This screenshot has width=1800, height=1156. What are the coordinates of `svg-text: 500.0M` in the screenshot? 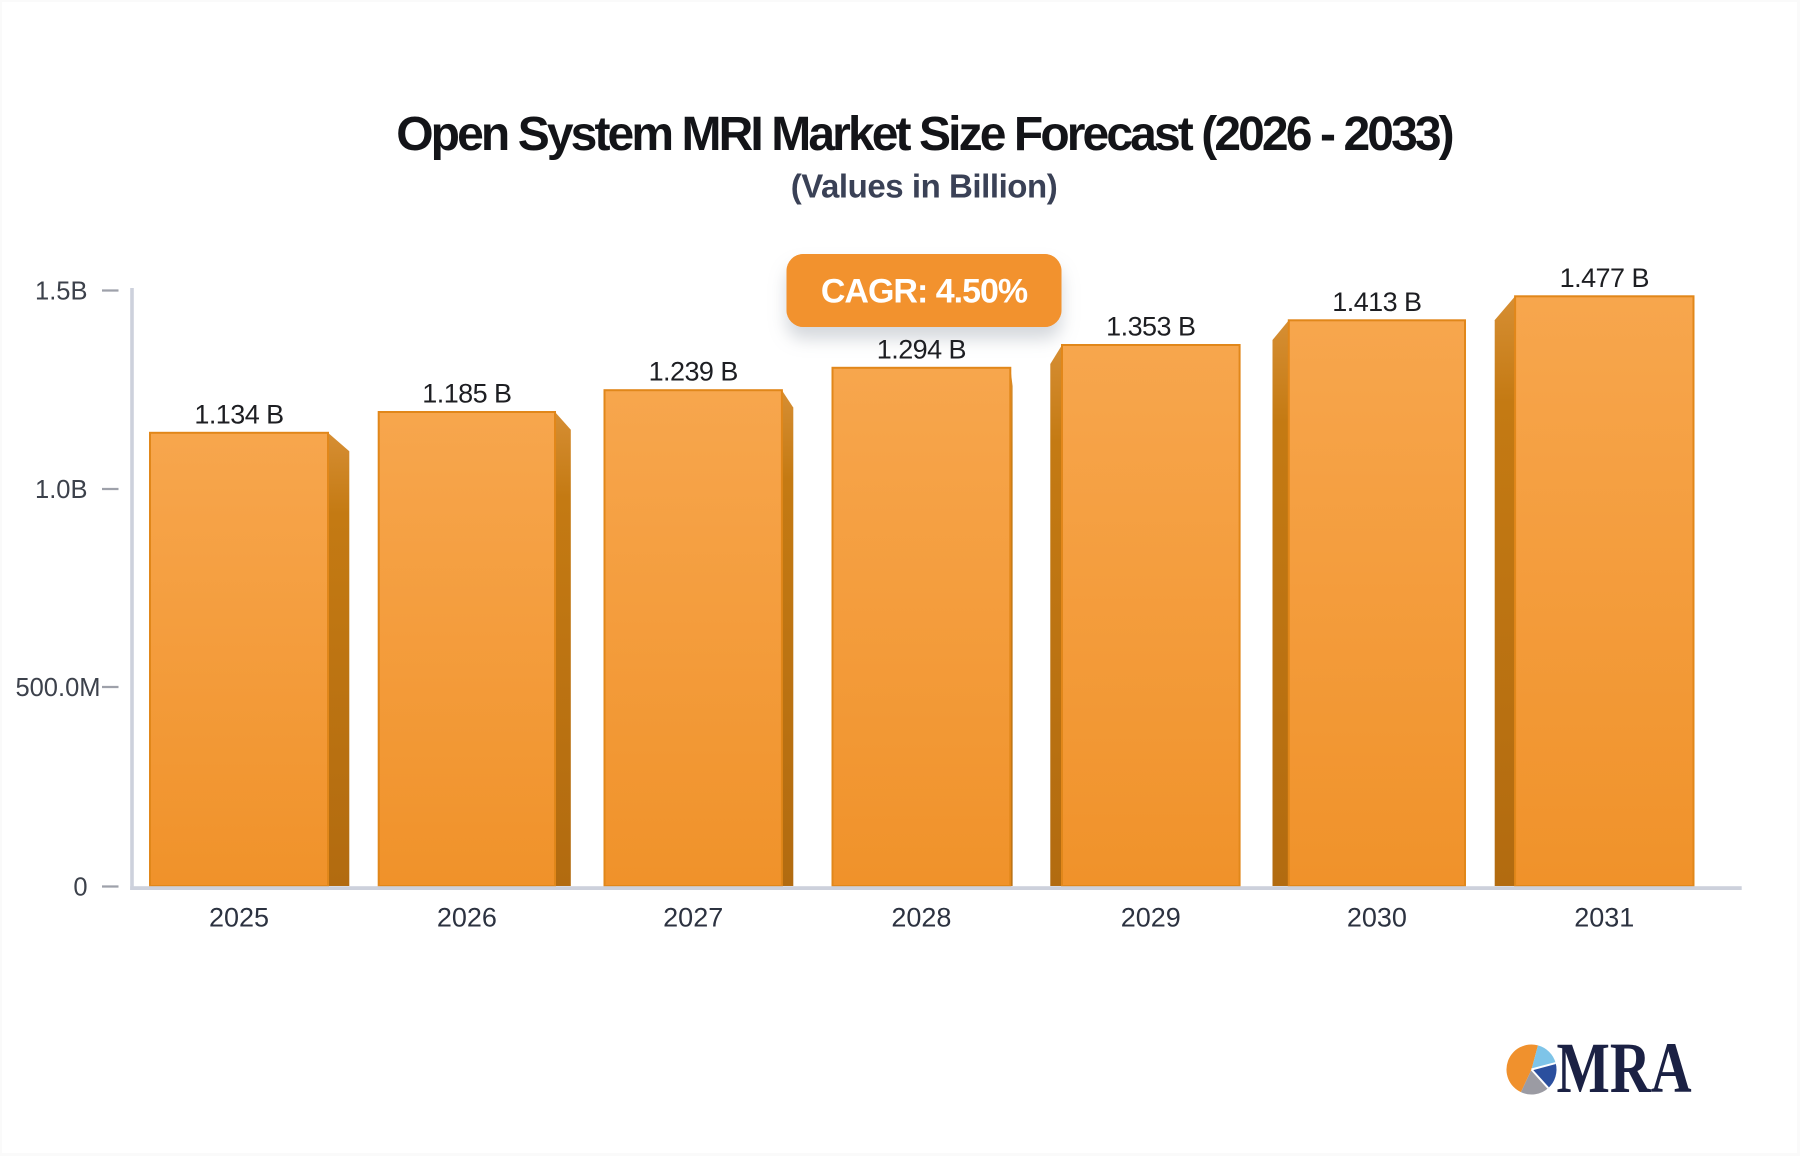 It's located at (57, 688).